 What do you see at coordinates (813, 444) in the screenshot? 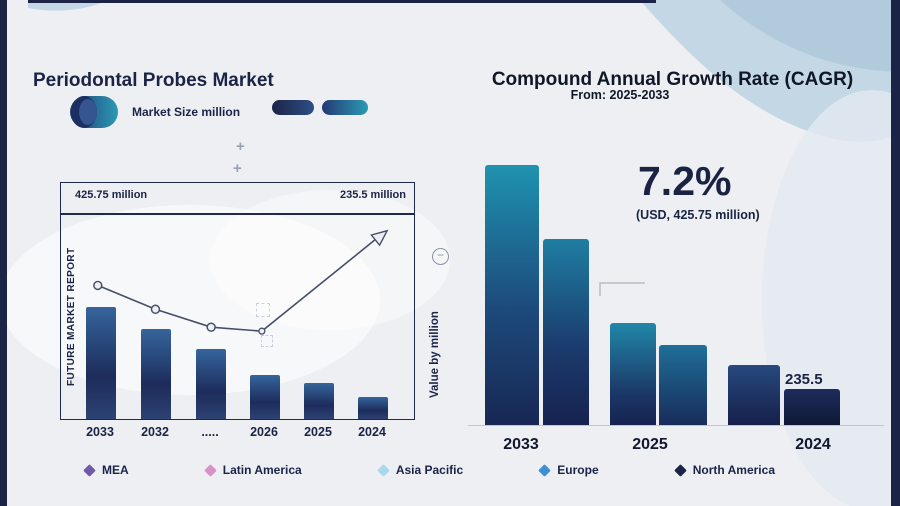
I see `cagr-x-label: 2024` at bounding box center [813, 444].